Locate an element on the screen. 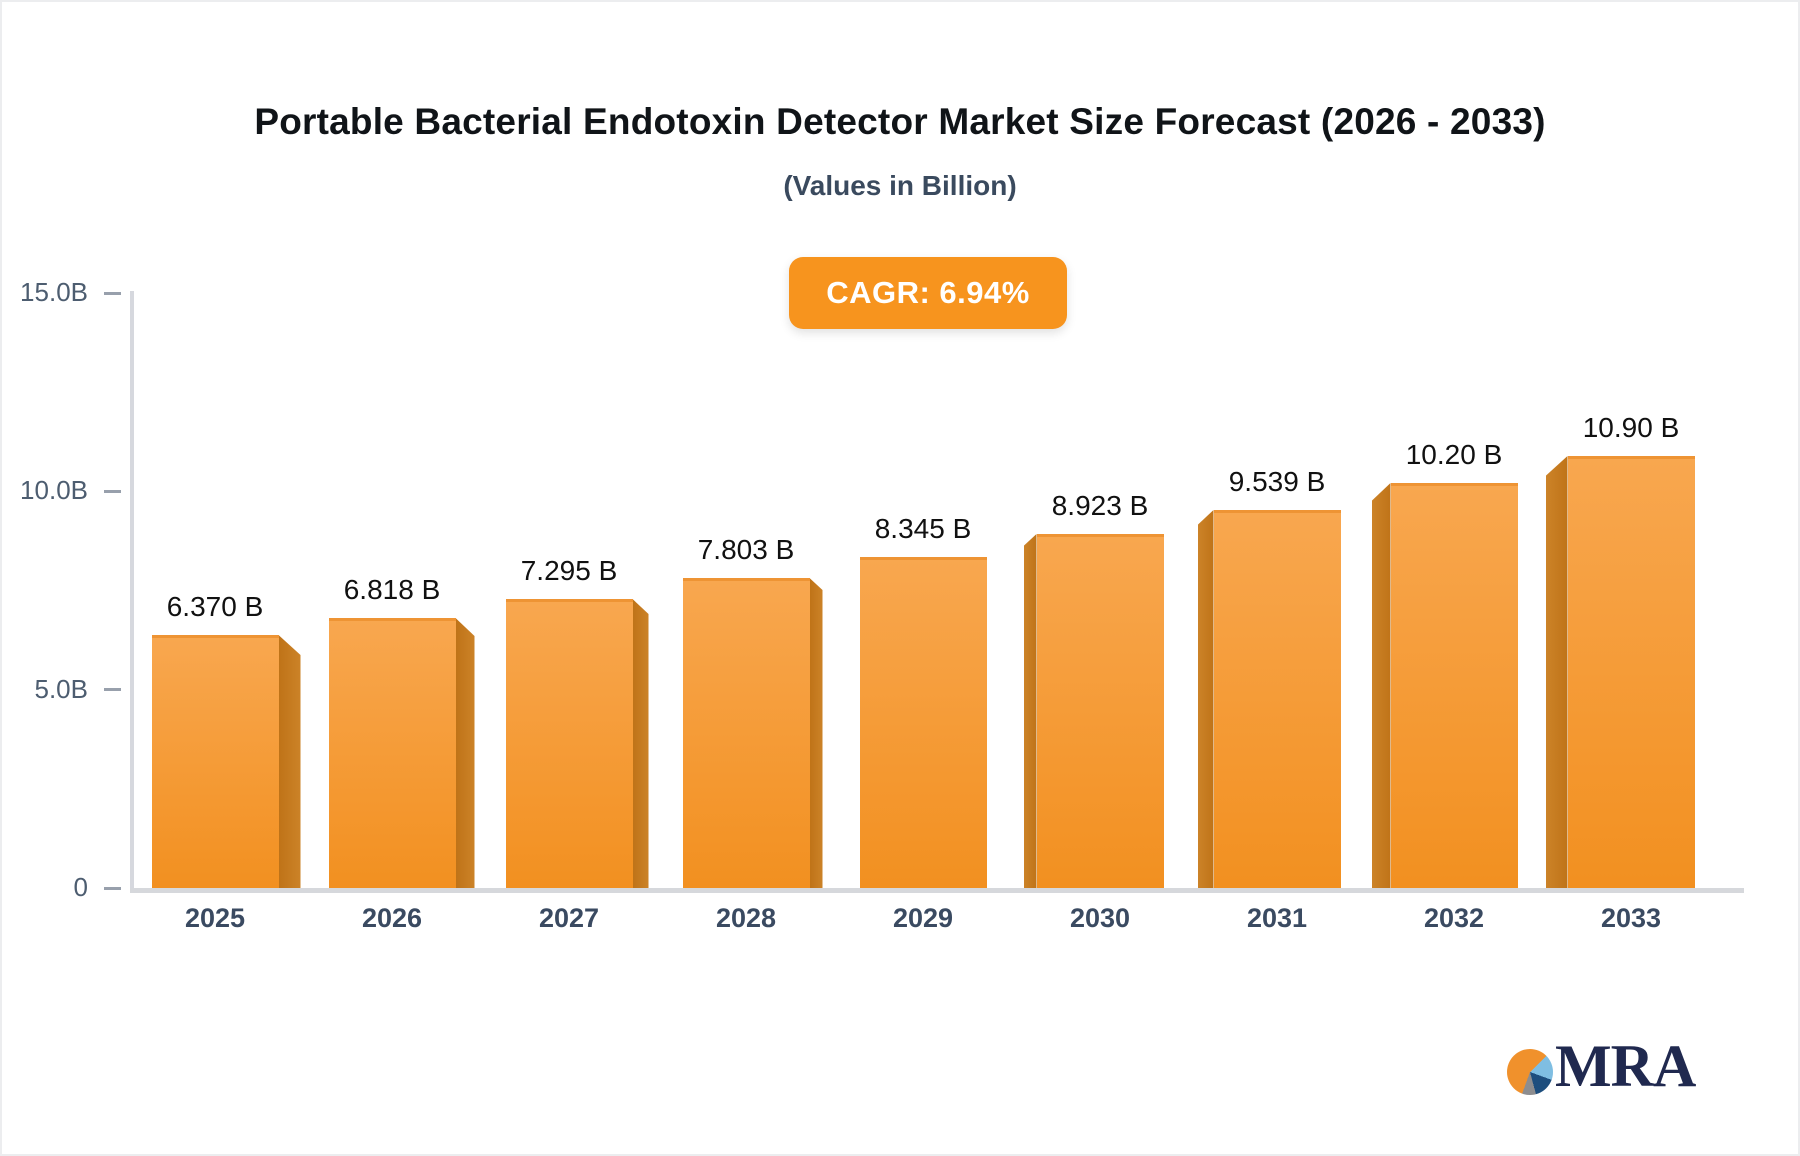  brand-logo-text: MRA is located at coordinates (1625, 1066).